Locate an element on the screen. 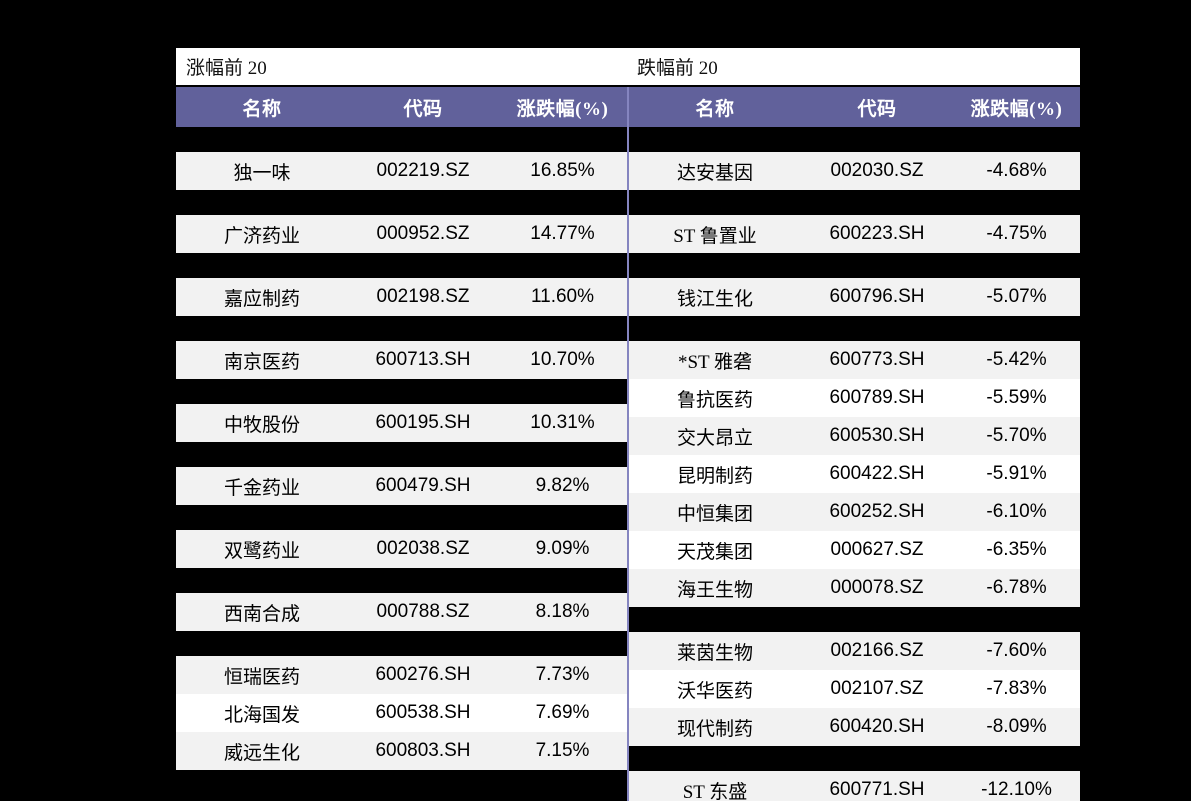 Image resolution: width=1191 pixels, height=801 pixels. losers-header-name: 名称 is located at coordinates (715, 109).